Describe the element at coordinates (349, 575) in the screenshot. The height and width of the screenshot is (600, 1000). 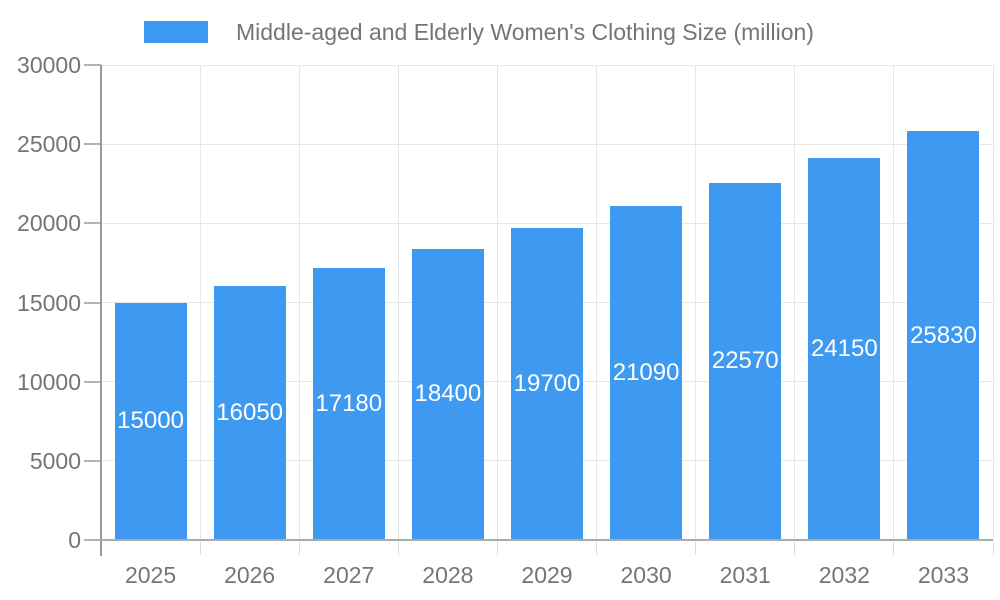
I see `x-axis-tick-label: 2027` at that location.